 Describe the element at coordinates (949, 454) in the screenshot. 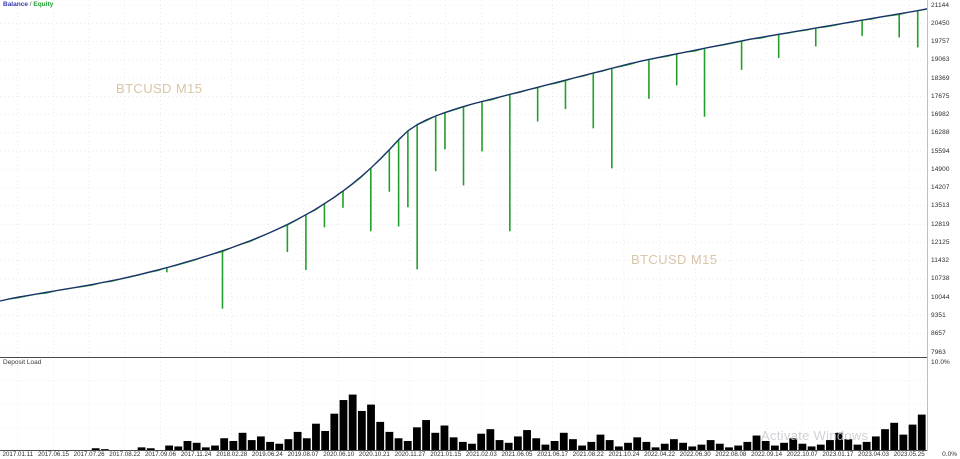

I see `deposit-load-zero-pct: 0.0%` at that location.